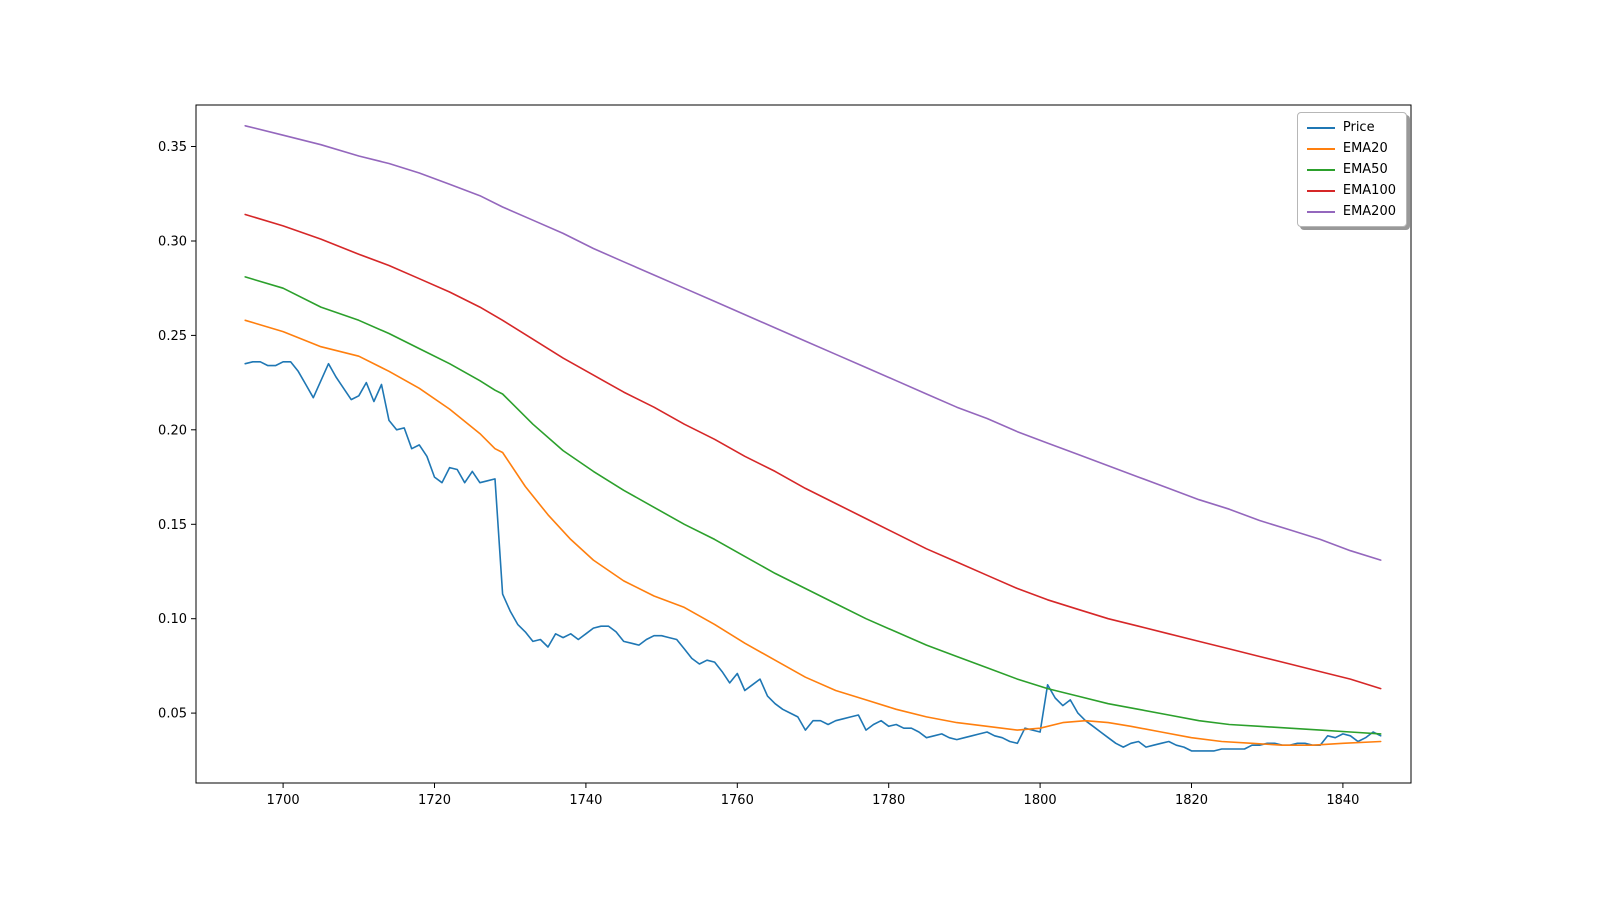 This screenshot has width=1600, height=900. What do you see at coordinates (1342, 800) in the screenshot?
I see `x-tick-label: 1840` at bounding box center [1342, 800].